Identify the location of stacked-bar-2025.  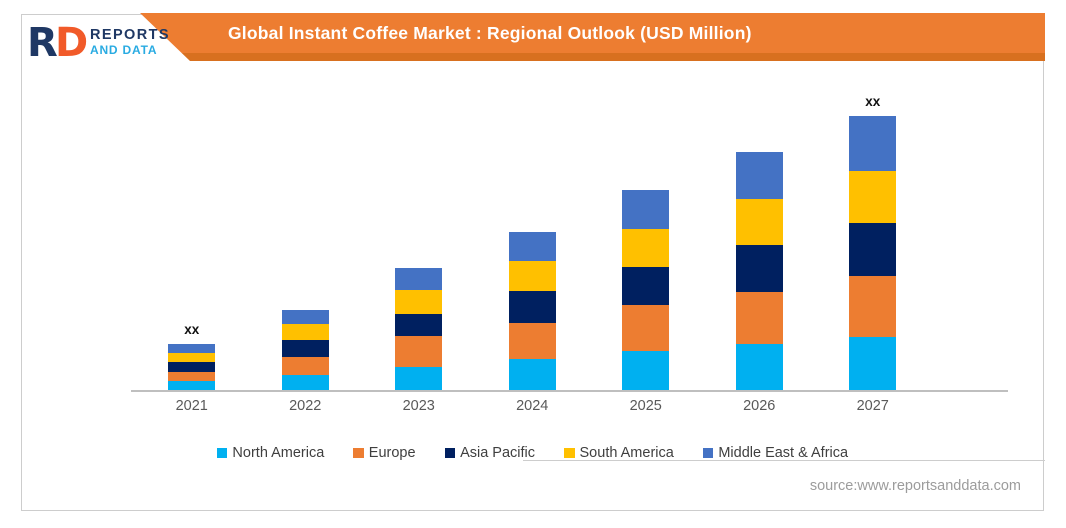
(645, 290).